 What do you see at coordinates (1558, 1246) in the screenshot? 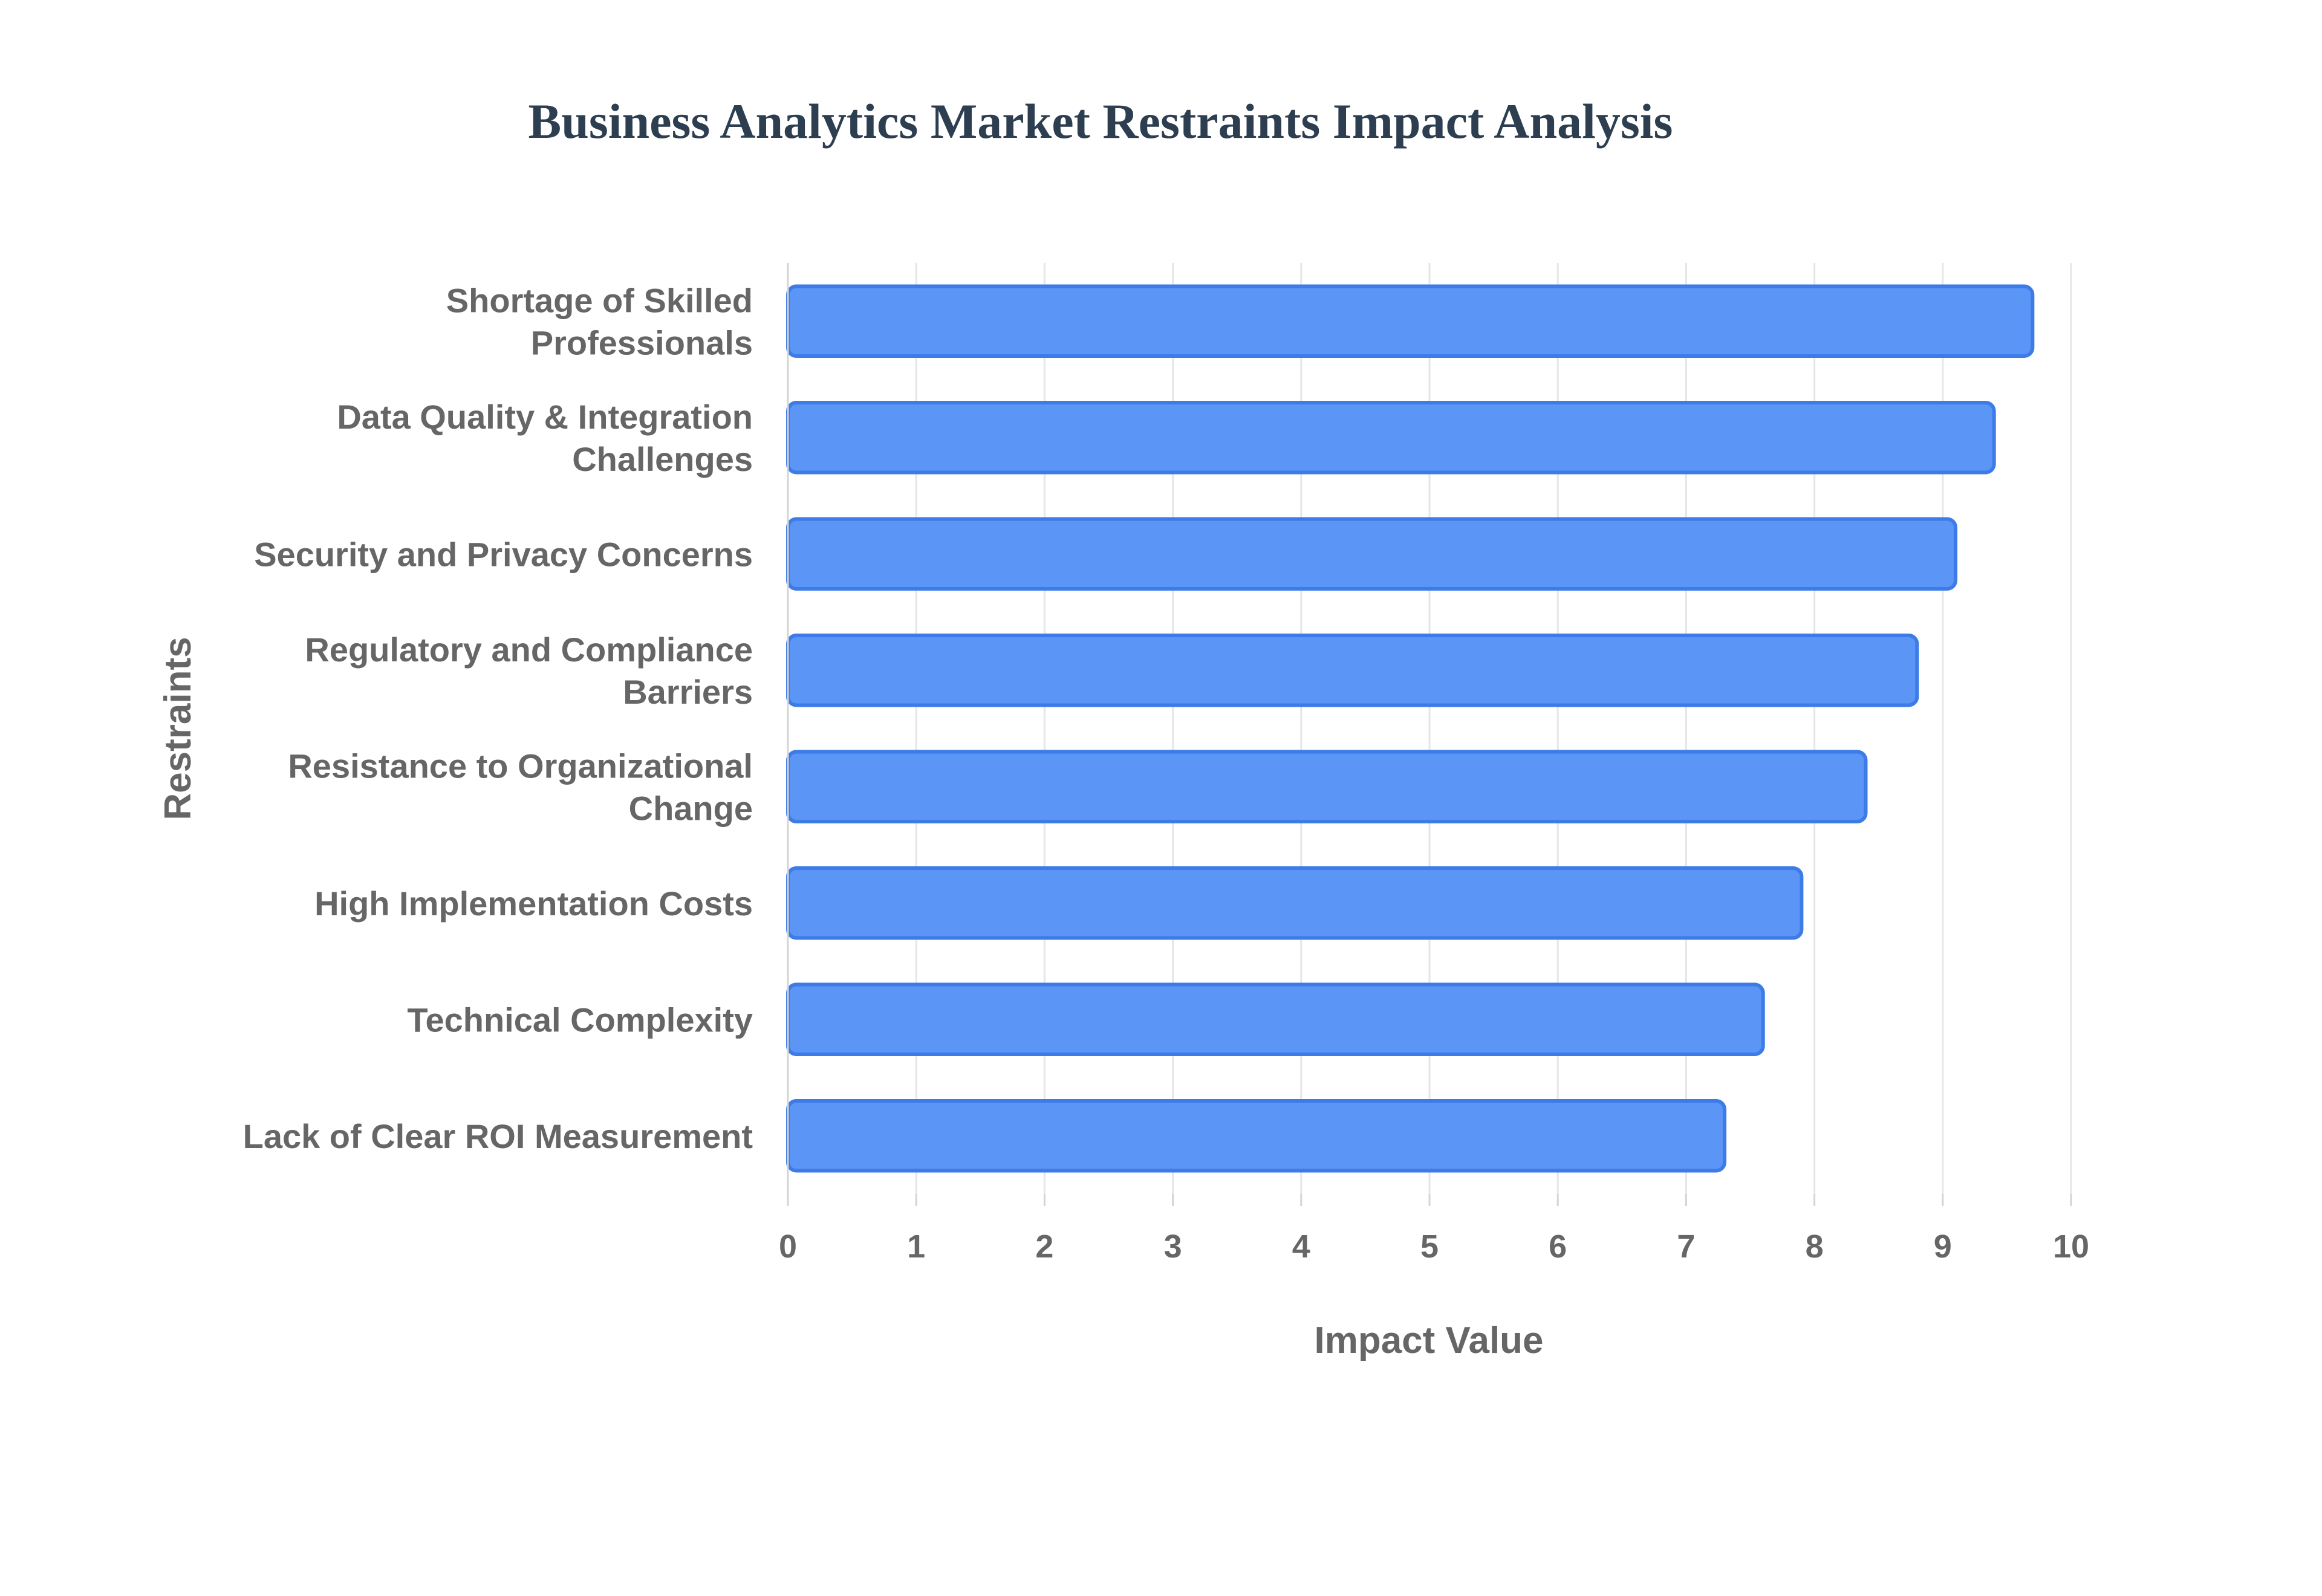
I see `x-tick-label: 6` at bounding box center [1558, 1246].